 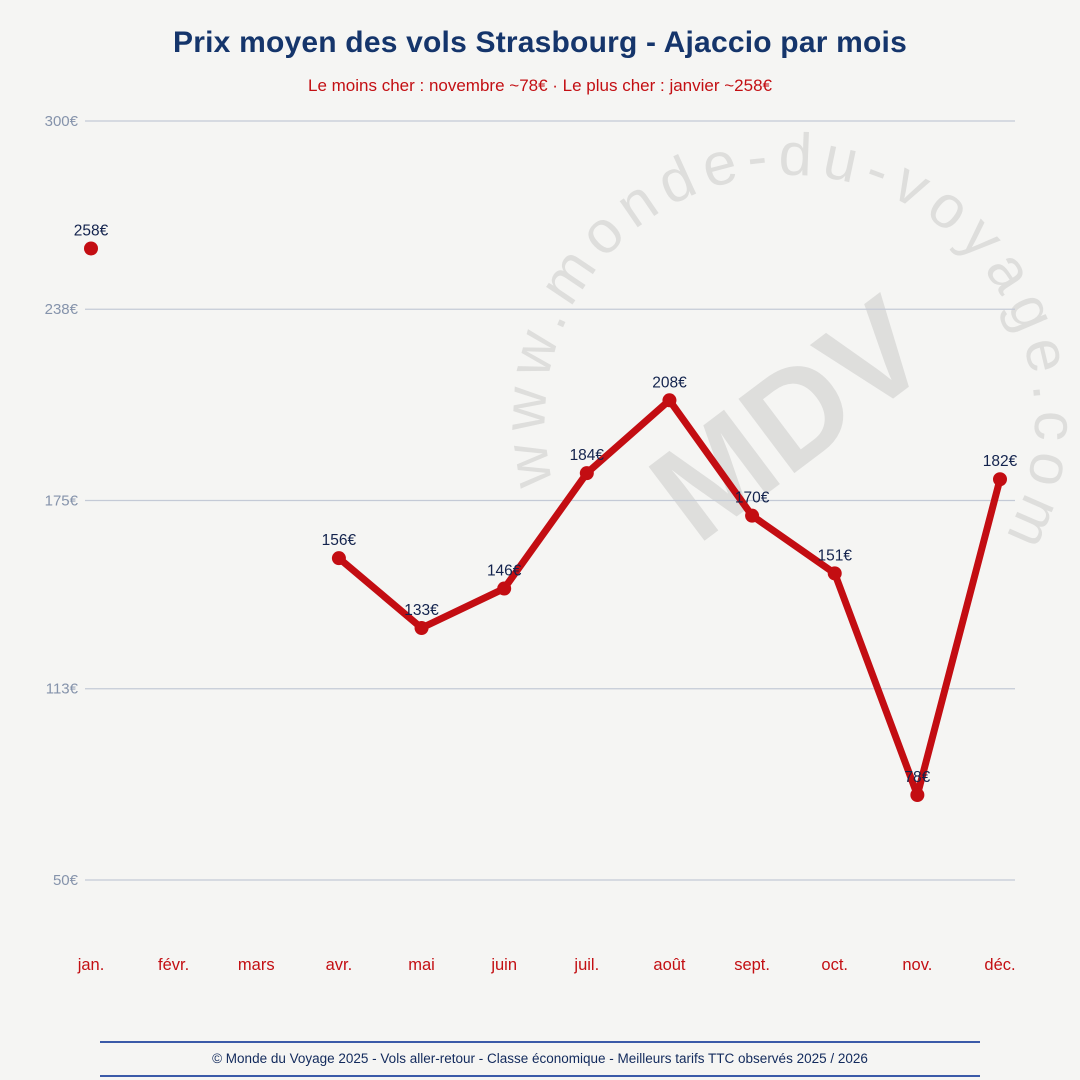 I want to click on x-axis-tick-label: août, so click(x=669, y=965).